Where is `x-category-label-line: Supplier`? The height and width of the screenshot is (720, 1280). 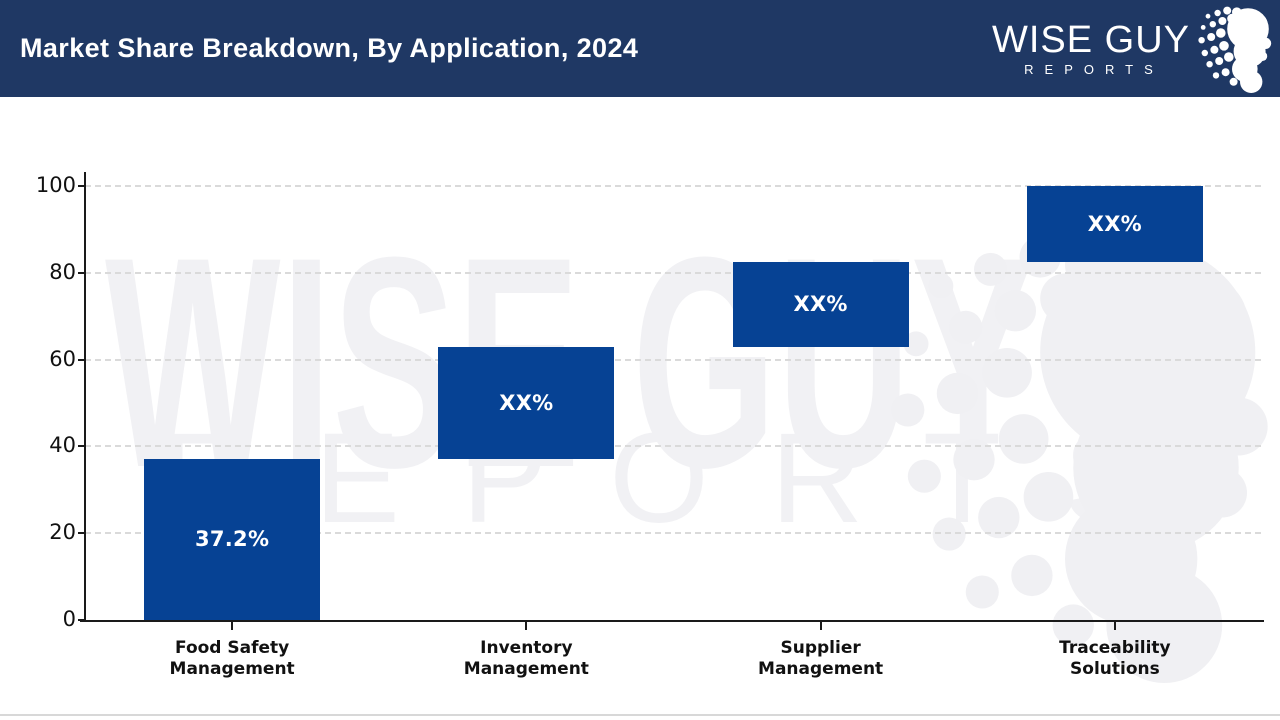 x-category-label-line: Supplier is located at coordinates (820, 648).